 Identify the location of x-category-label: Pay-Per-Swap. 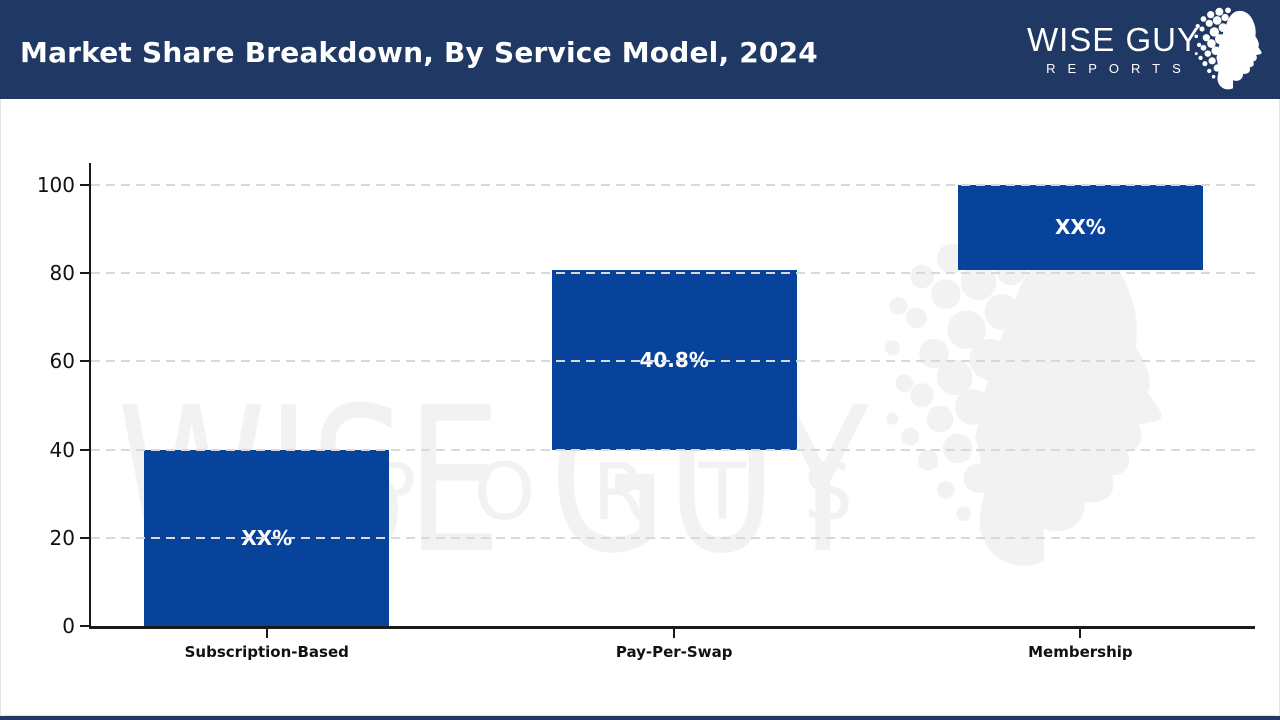
(674, 652).